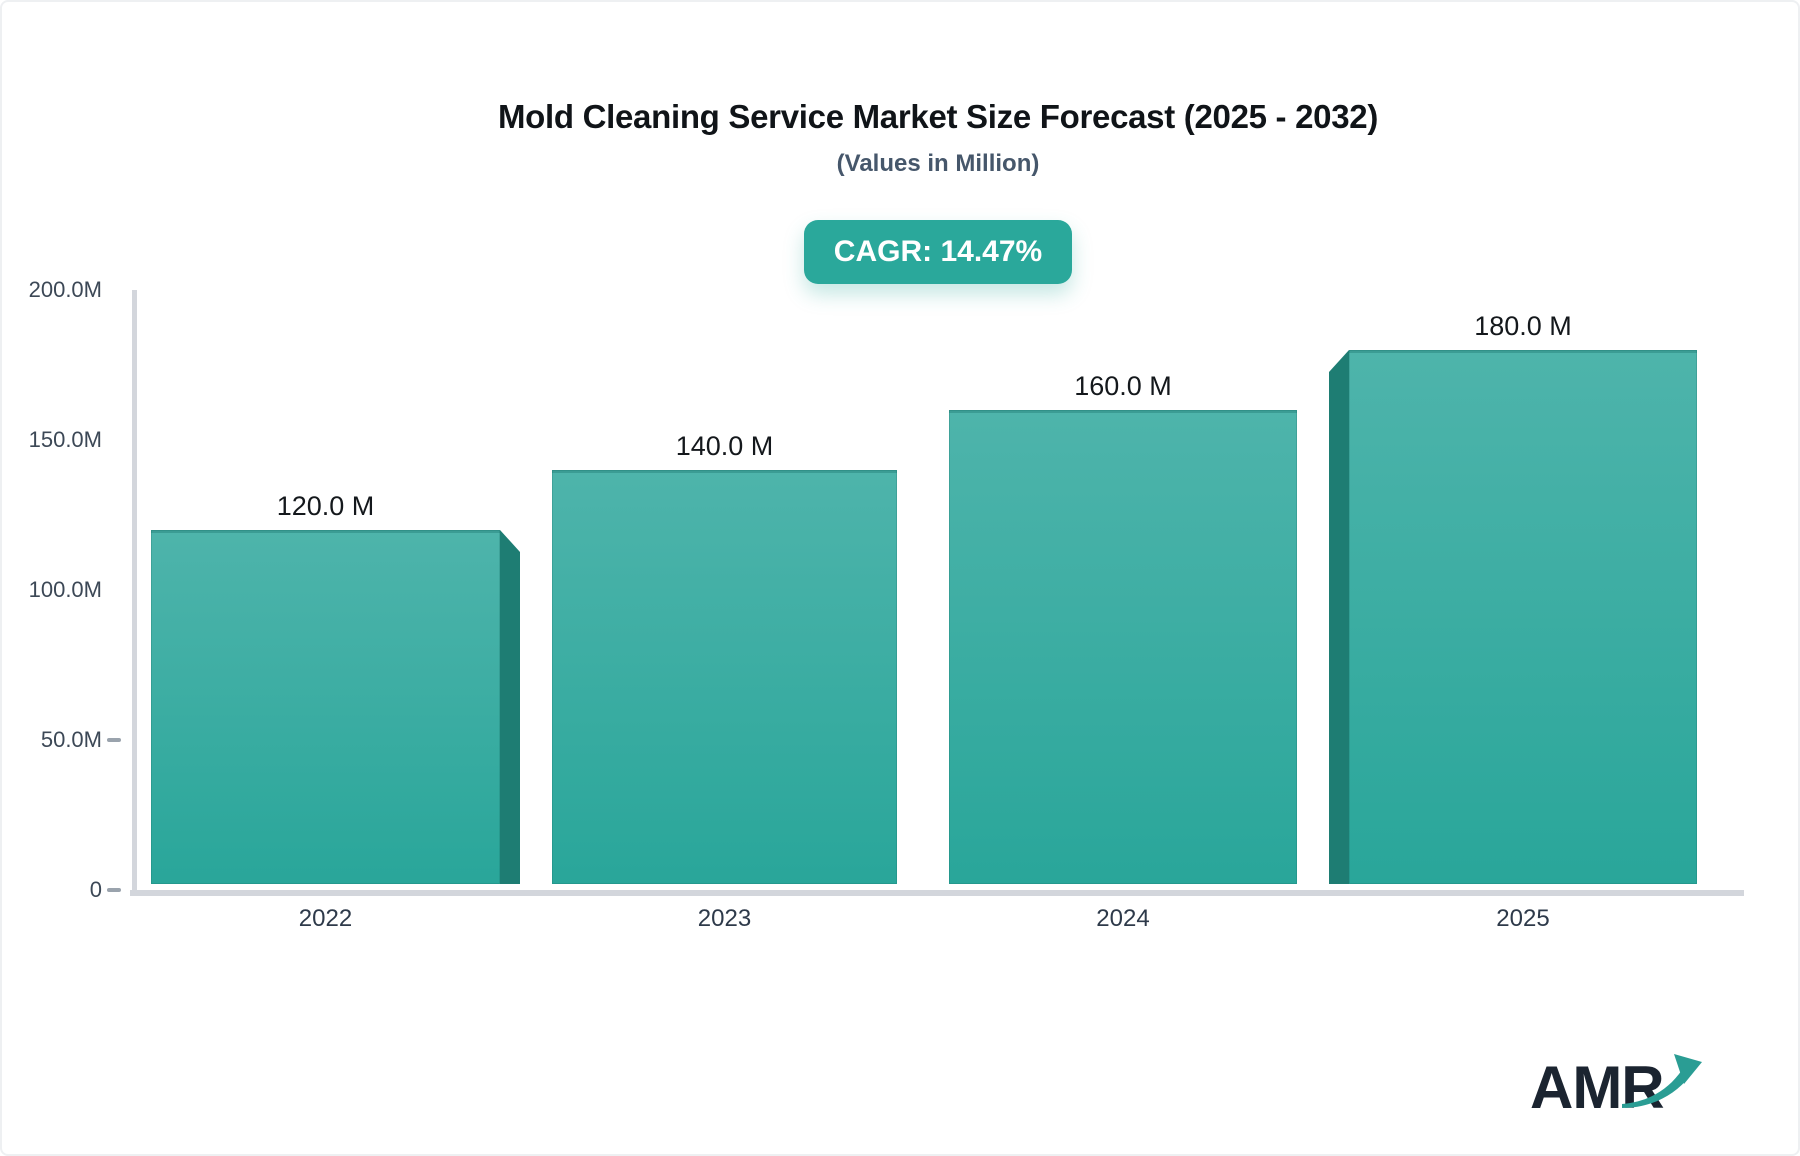 This screenshot has height=1156, width=1800. I want to click on bar-value-label: 120.0 M, so click(325, 506).